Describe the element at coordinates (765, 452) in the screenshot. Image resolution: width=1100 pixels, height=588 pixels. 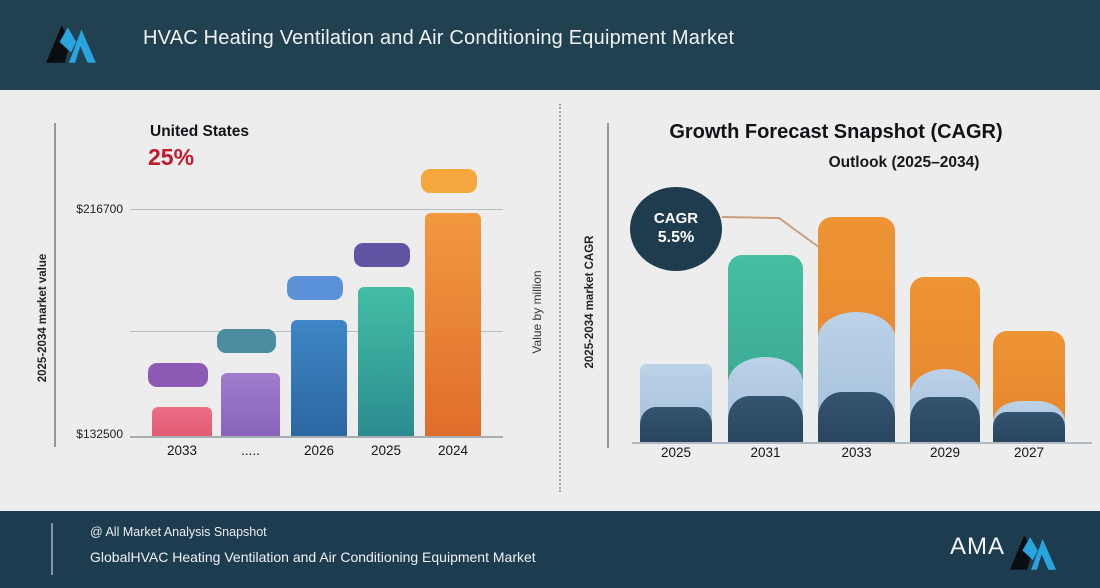
I see `right-x-label-2031: 2031` at that location.